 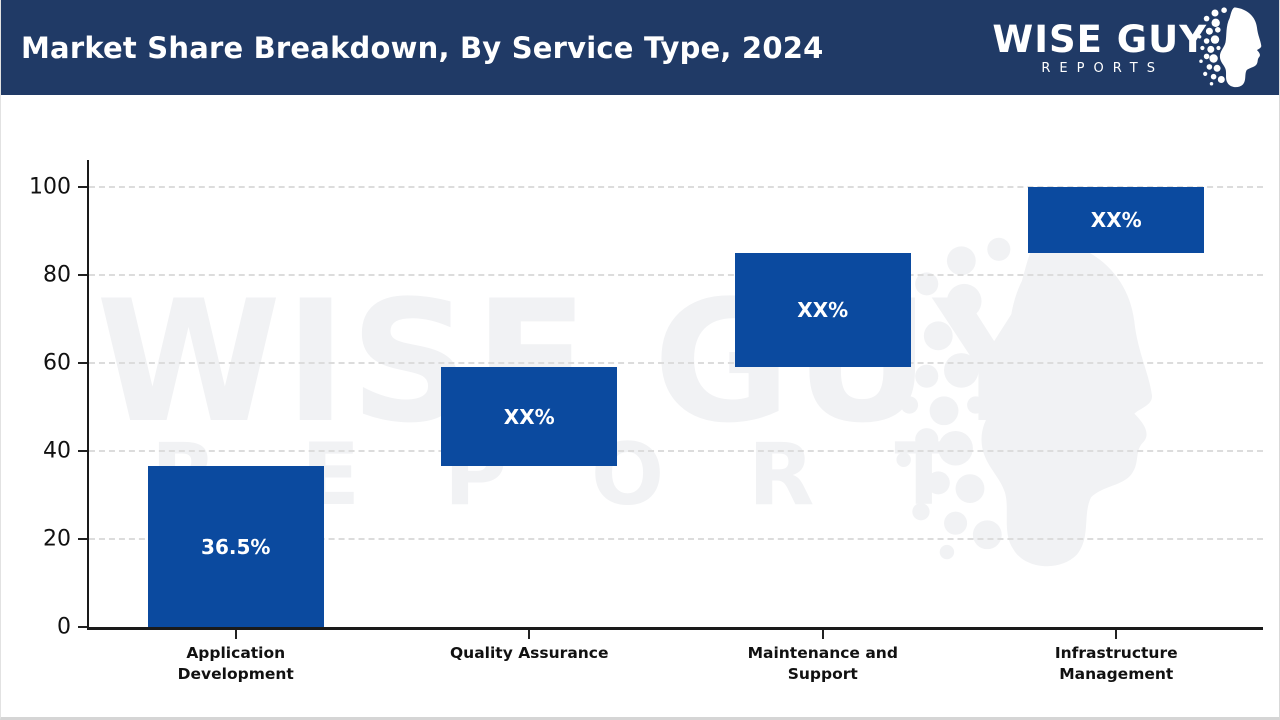 I want to click on bar-infrastructure-management: XX%, so click(x=1116, y=220).